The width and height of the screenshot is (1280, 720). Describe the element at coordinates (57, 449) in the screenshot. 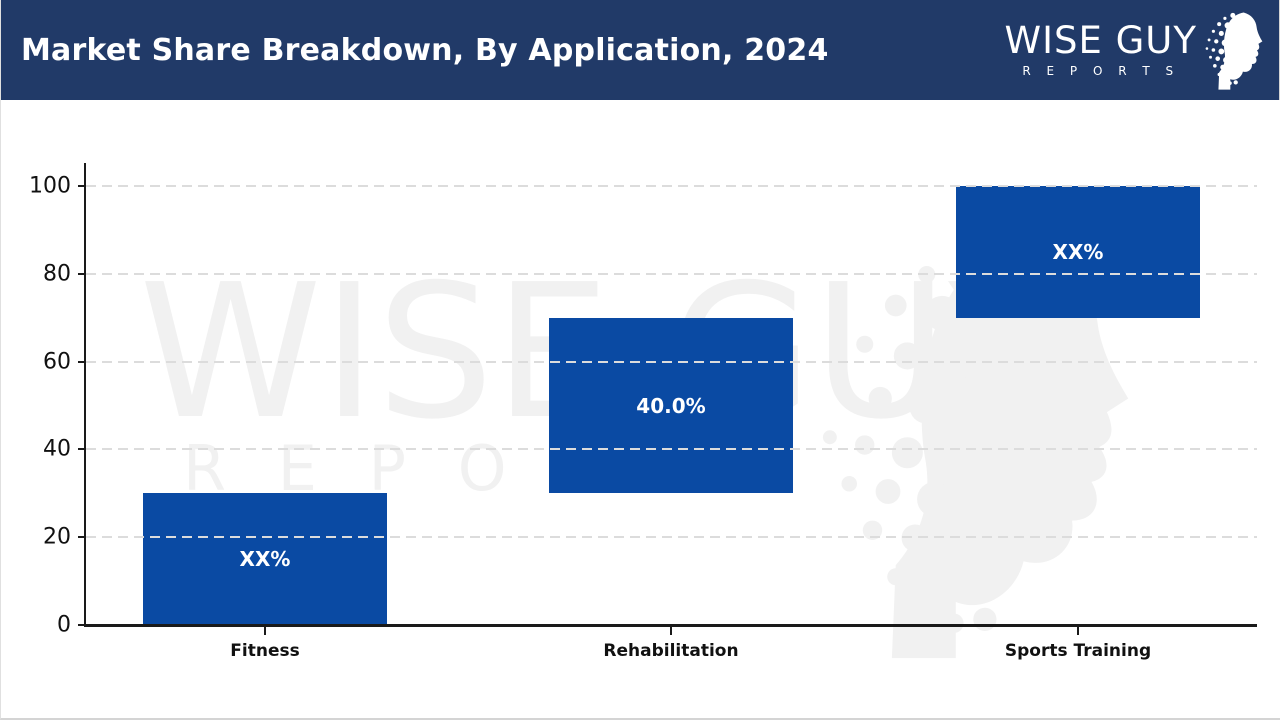

I see `y-axis-tick-label: 40` at that location.